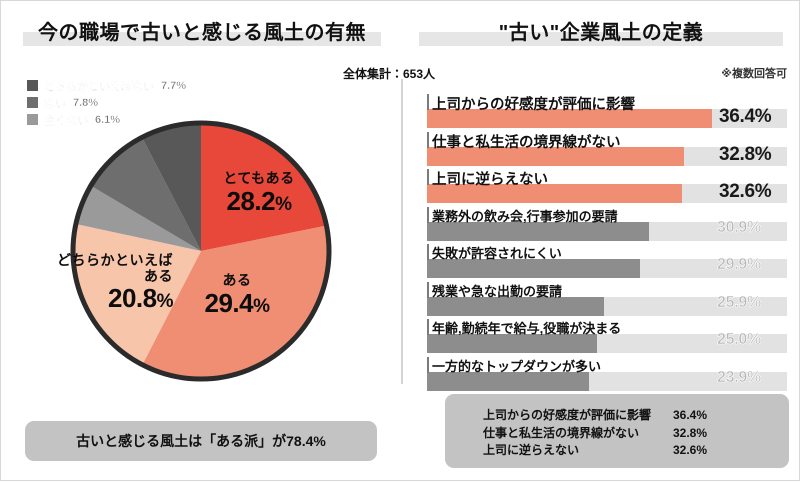 The height and width of the screenshot is (482, 800). Describe the element at coordinates (567, 415) in the screenshot. I see `summary-row-label: 上司からの好感度が評価に影響` at that location.